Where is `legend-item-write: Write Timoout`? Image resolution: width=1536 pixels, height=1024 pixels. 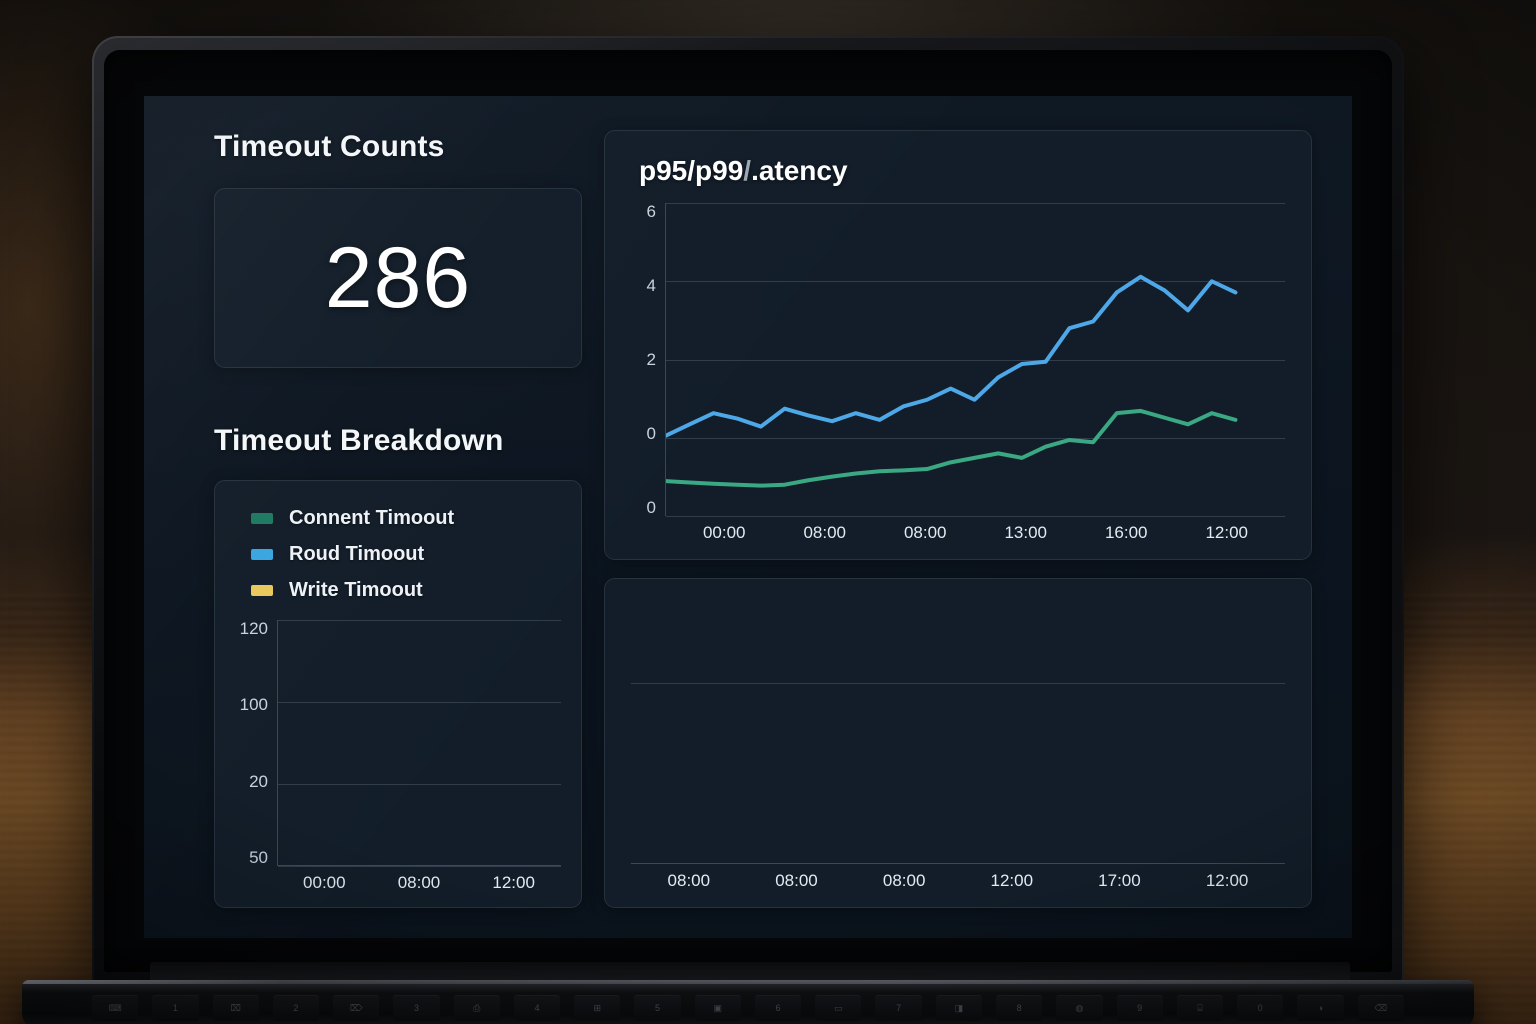
legend-item-write: Write Timoout is located at coordinates (406, 590).